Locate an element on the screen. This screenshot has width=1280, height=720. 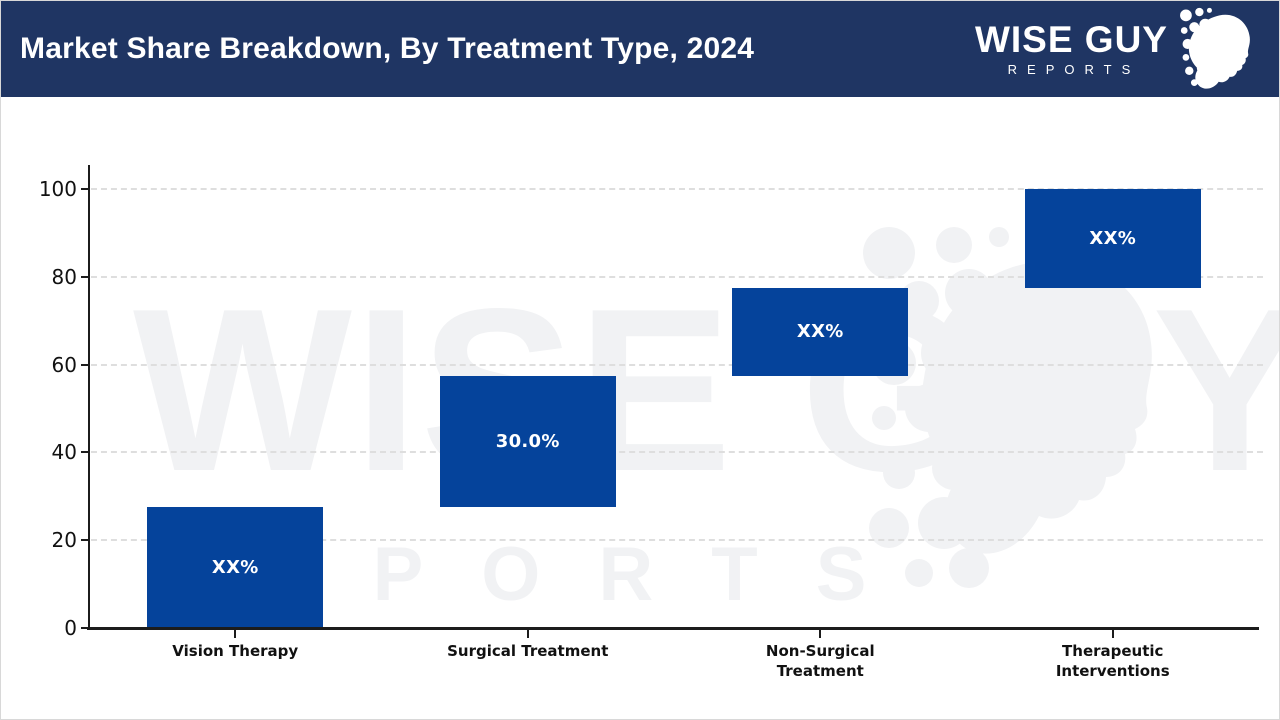
y-tick-label: 80 is located at coordinates (64, 276).